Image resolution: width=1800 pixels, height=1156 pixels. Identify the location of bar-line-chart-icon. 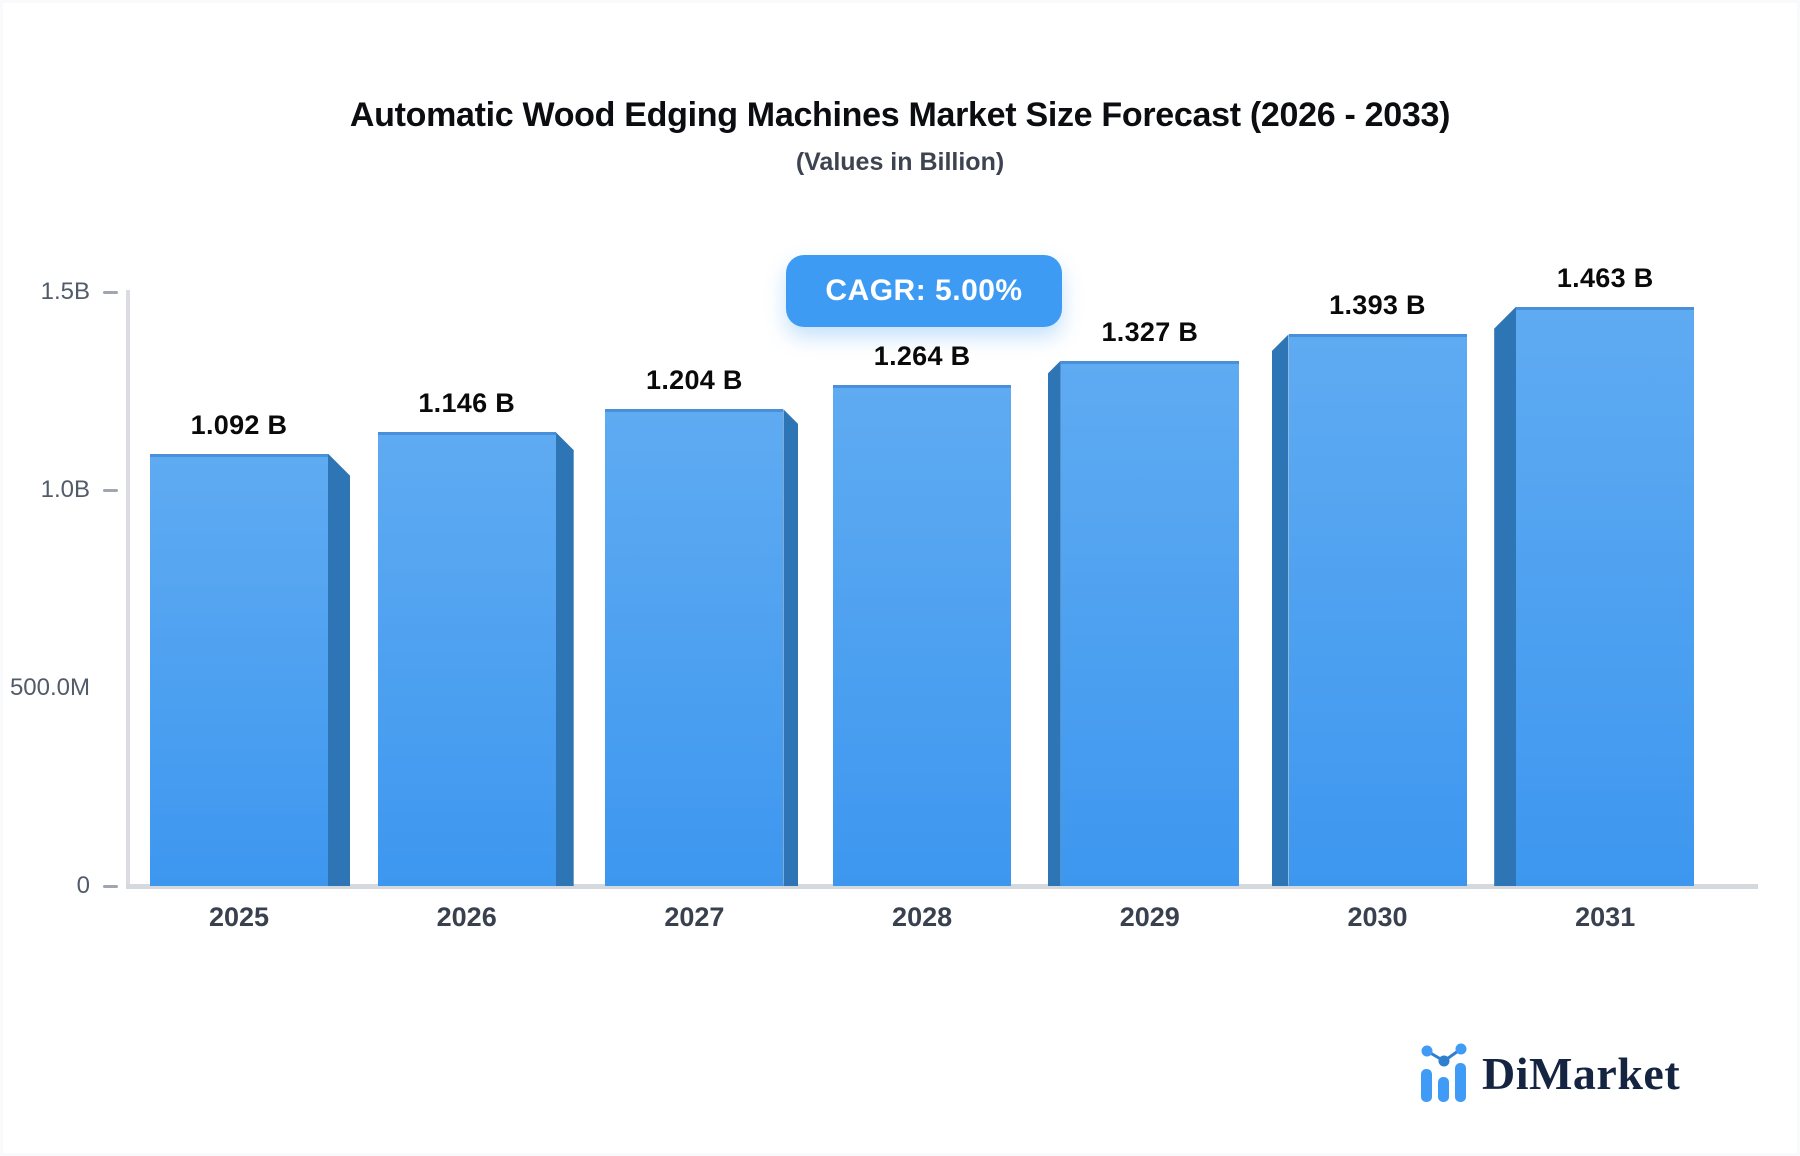
(1444, 1072).